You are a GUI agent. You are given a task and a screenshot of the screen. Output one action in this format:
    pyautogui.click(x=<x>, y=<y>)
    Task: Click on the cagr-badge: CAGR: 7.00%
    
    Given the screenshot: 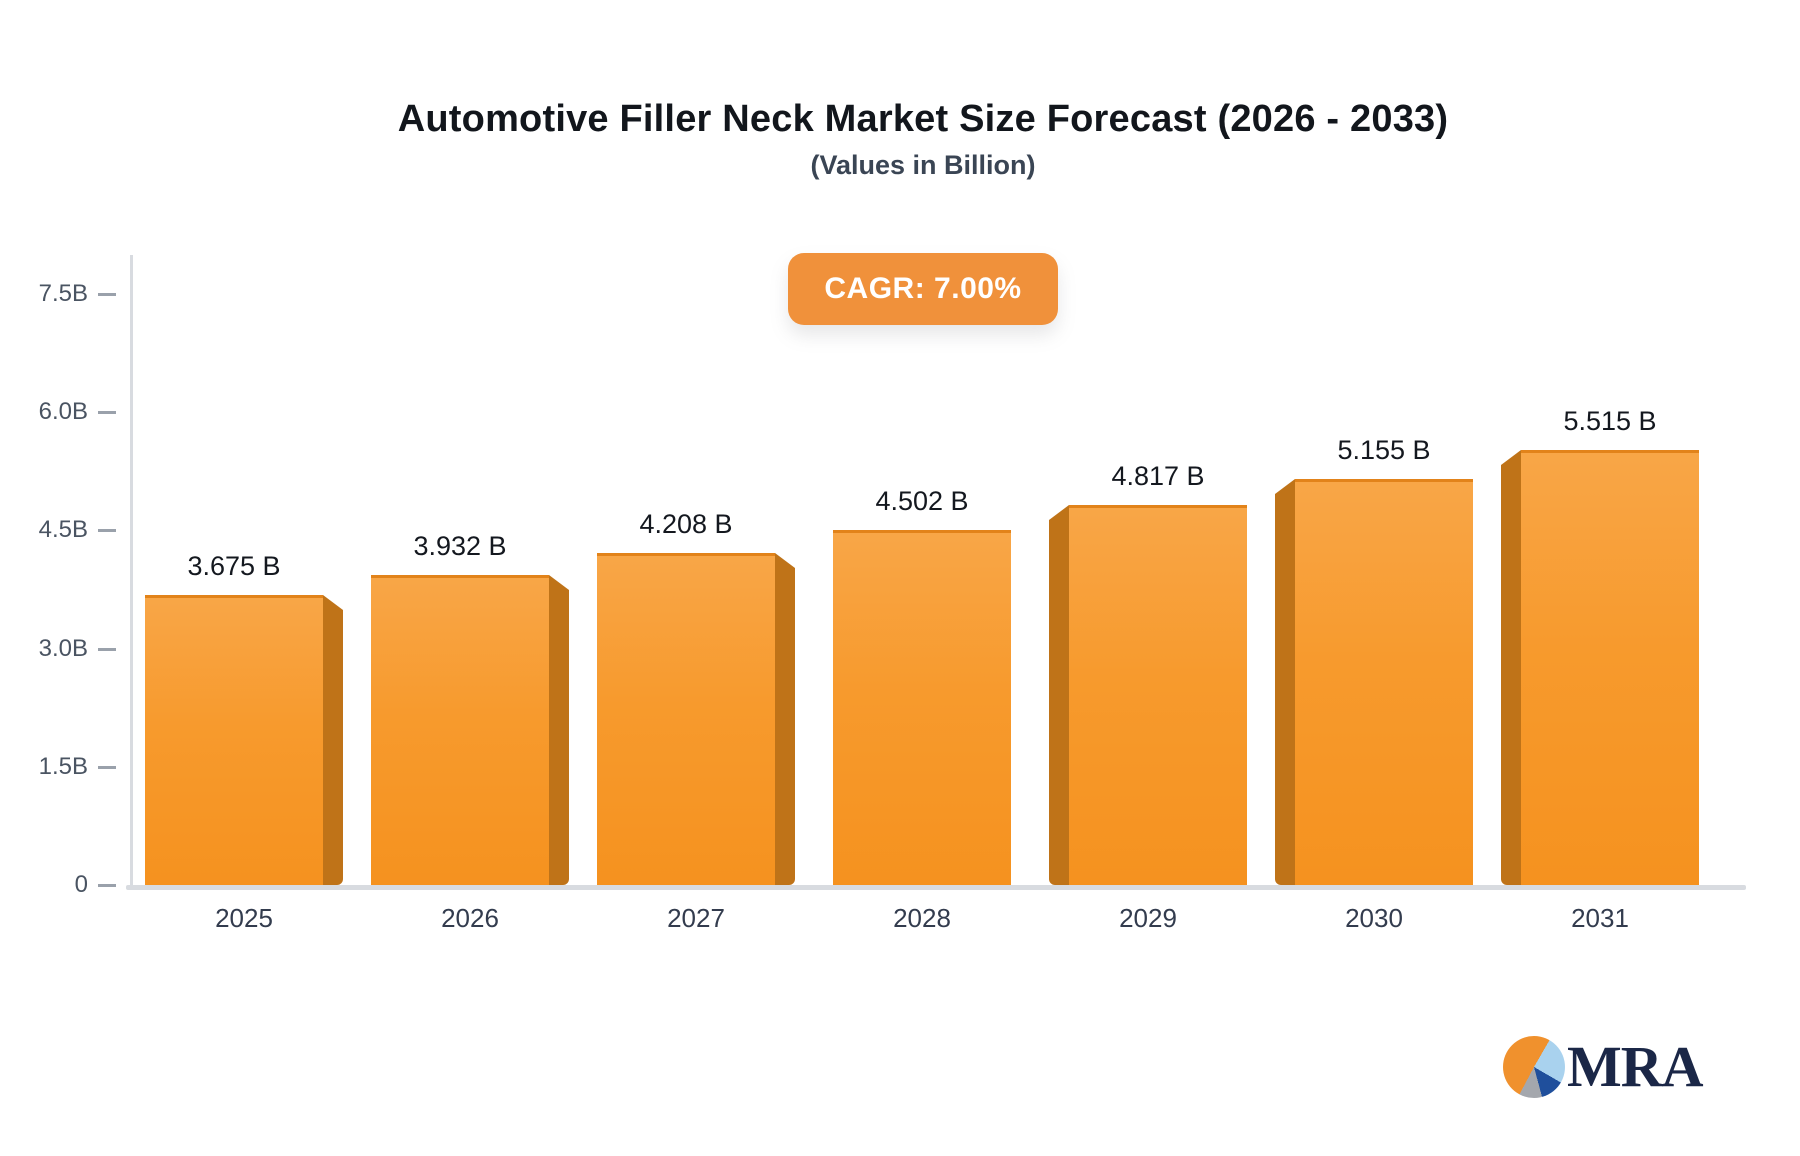 What is the action you would take?
    pyautogui.click(x=923, y=289)
    